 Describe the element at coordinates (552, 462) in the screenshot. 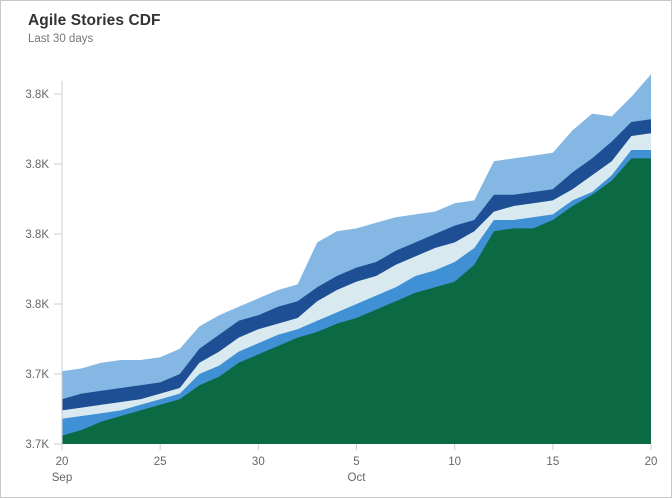

I see `x-tick-label: 15` at that location.